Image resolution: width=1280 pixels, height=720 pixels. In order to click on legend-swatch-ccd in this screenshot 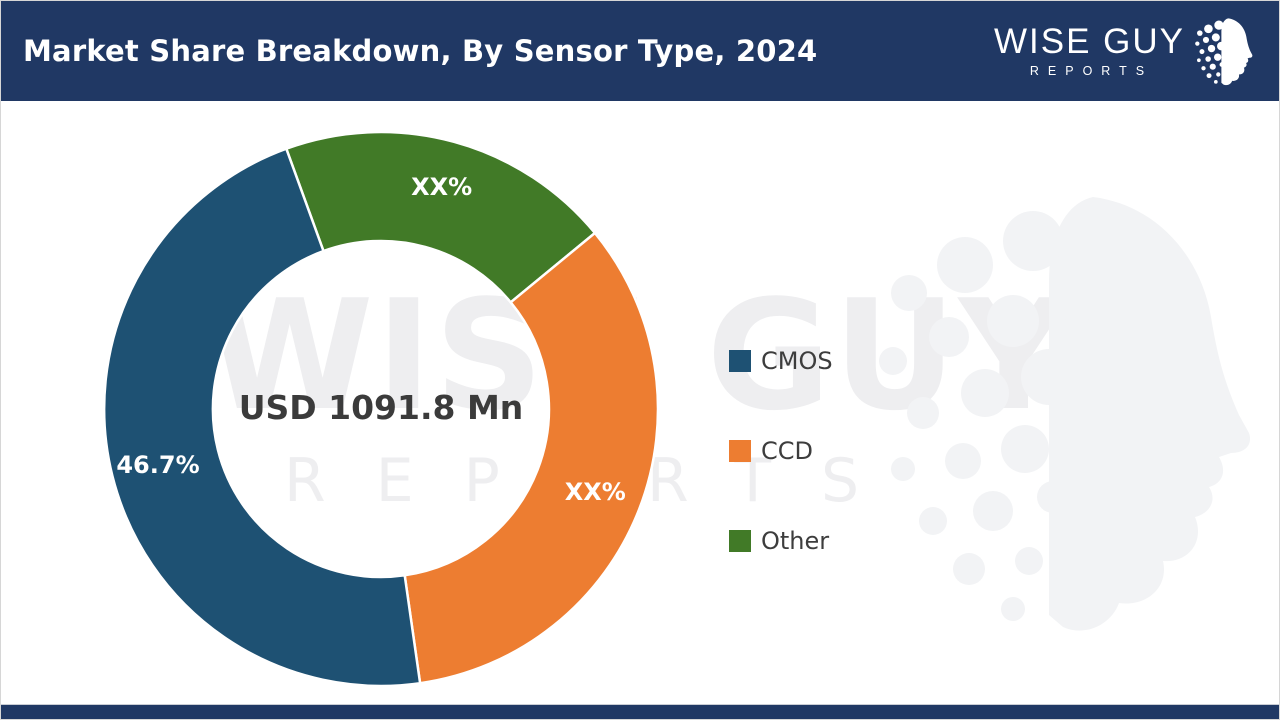, I will do `click(740, 451)`.